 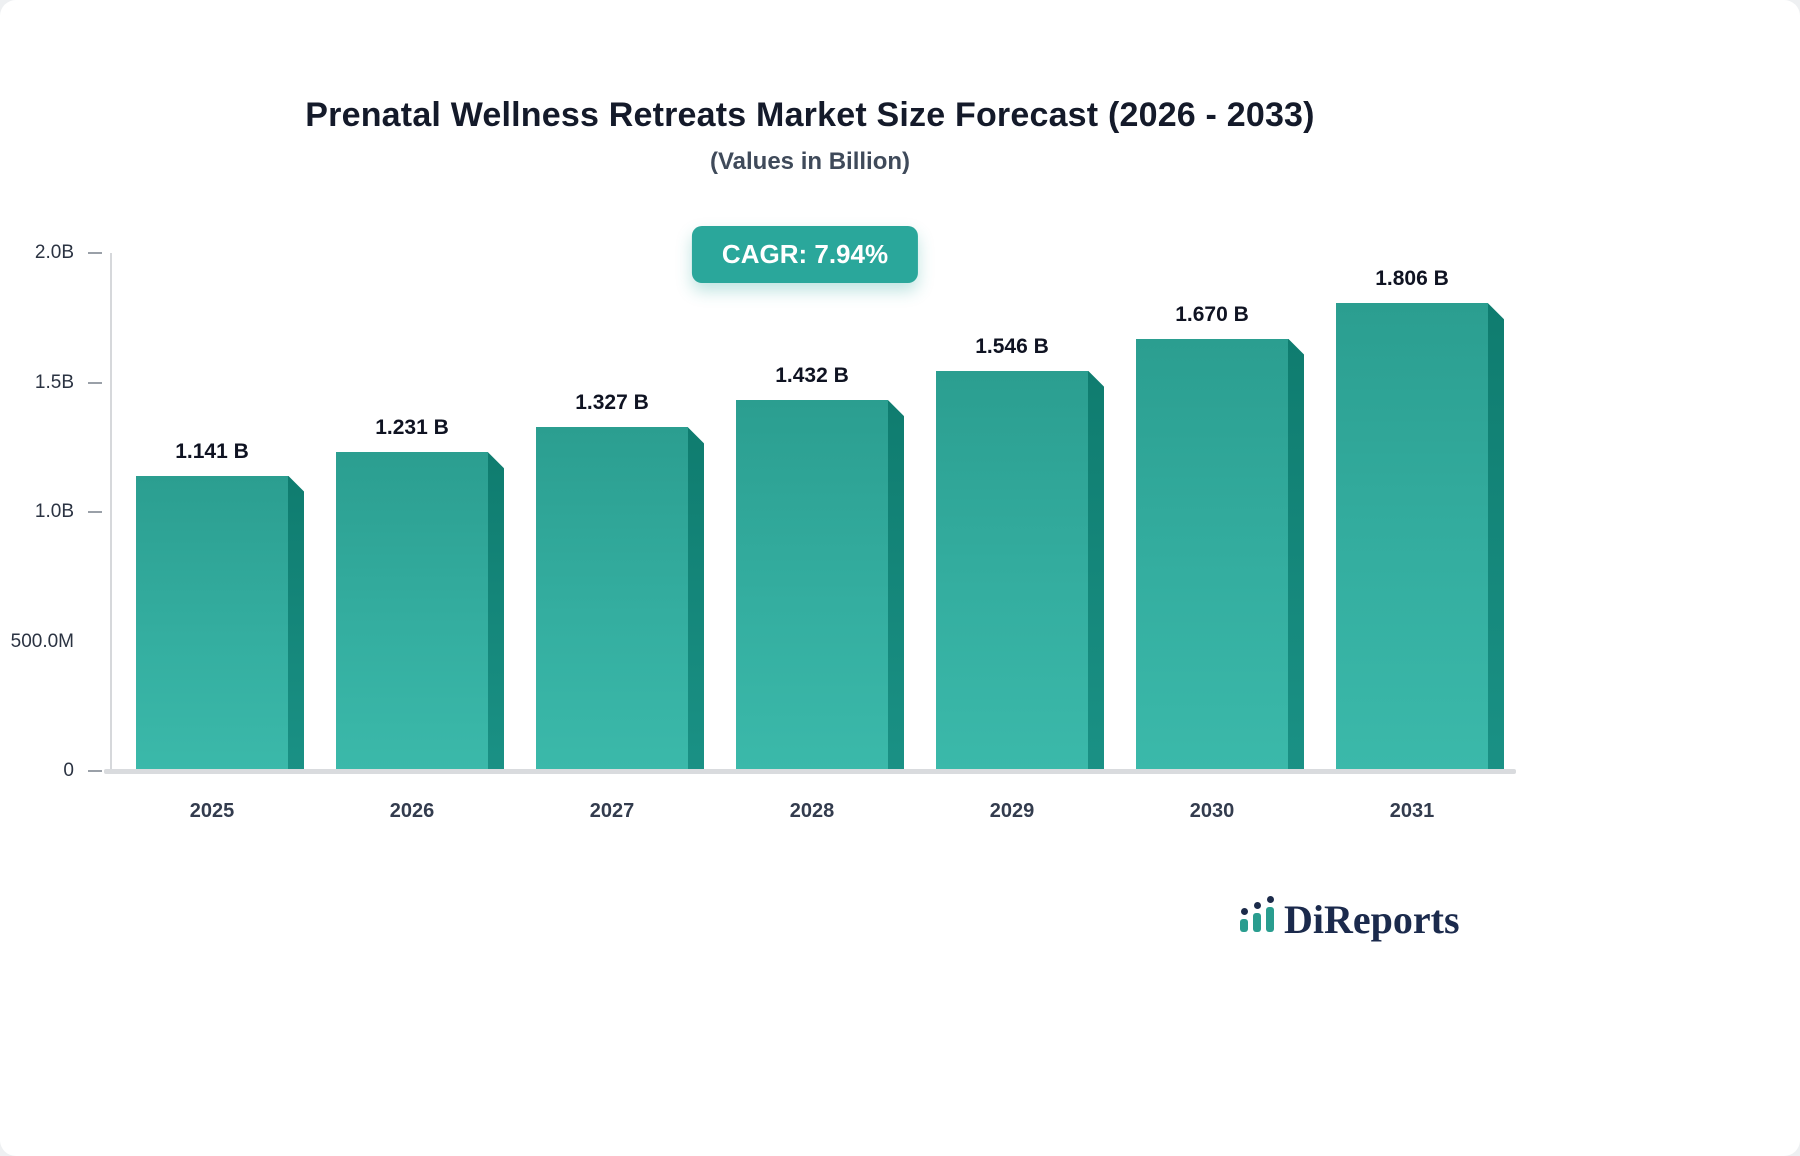 I want to click on bar-value-label: 1.670 B, so click(x=1212, y=314).